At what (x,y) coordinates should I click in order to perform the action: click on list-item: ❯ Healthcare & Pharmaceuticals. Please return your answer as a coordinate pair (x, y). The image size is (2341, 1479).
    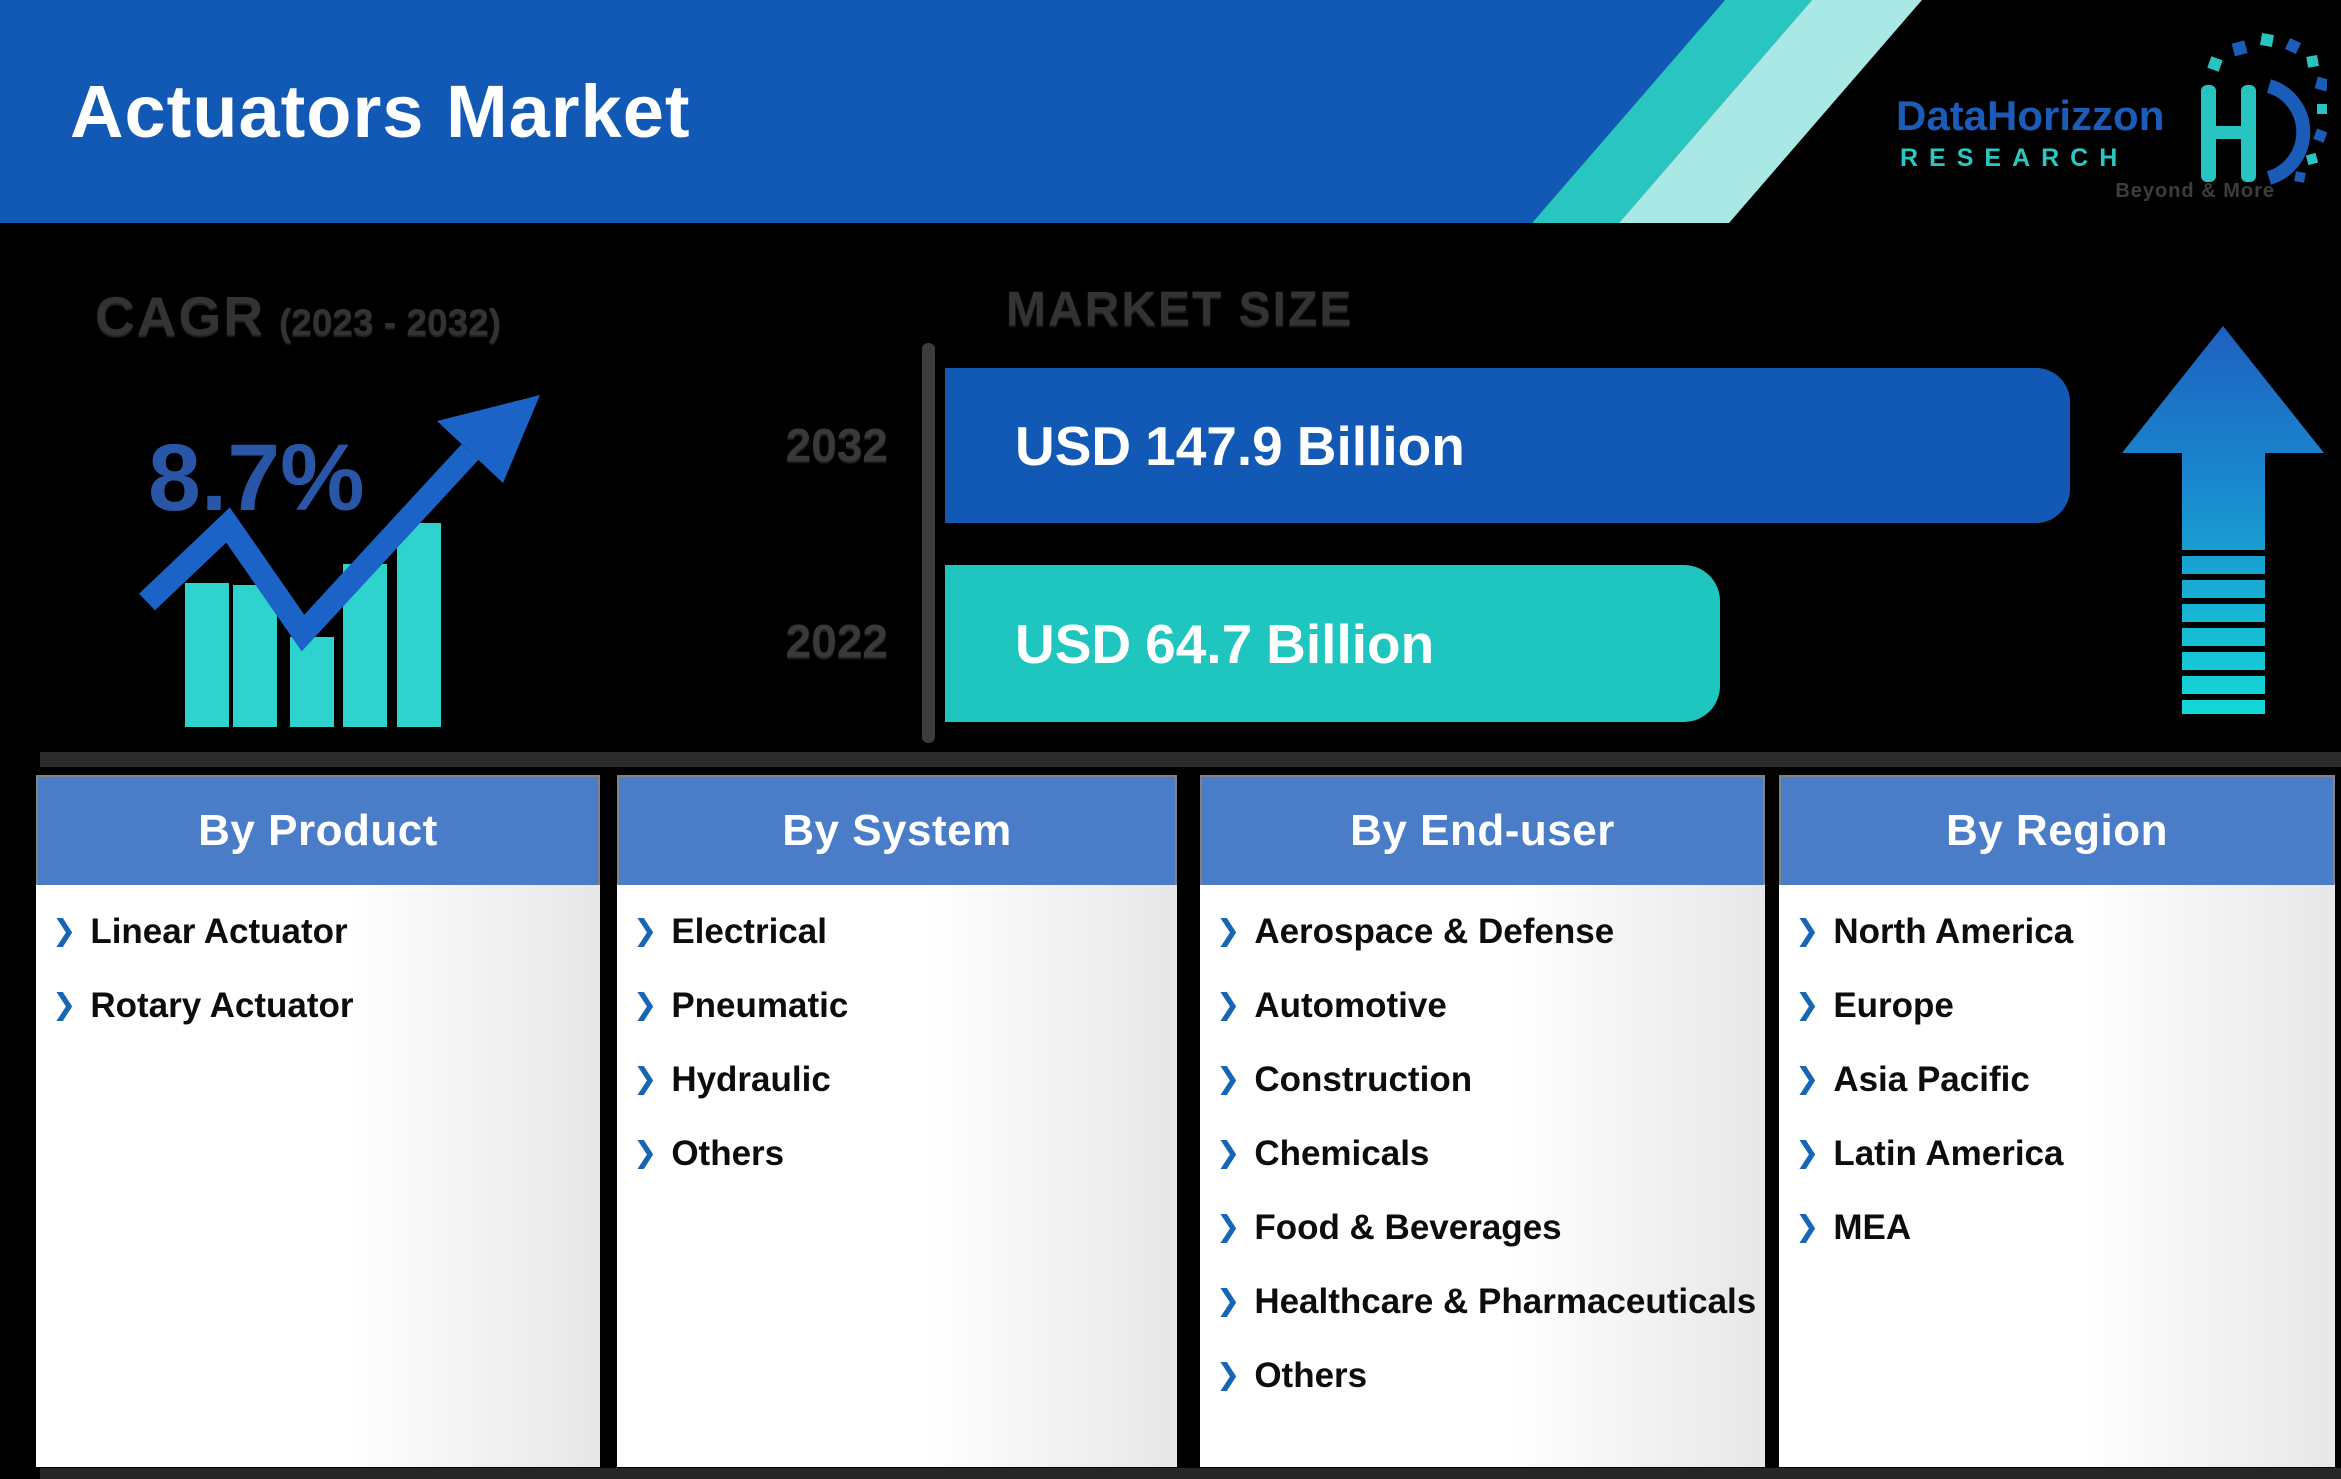
    Looking at the image, I should click on (1486, 1302).